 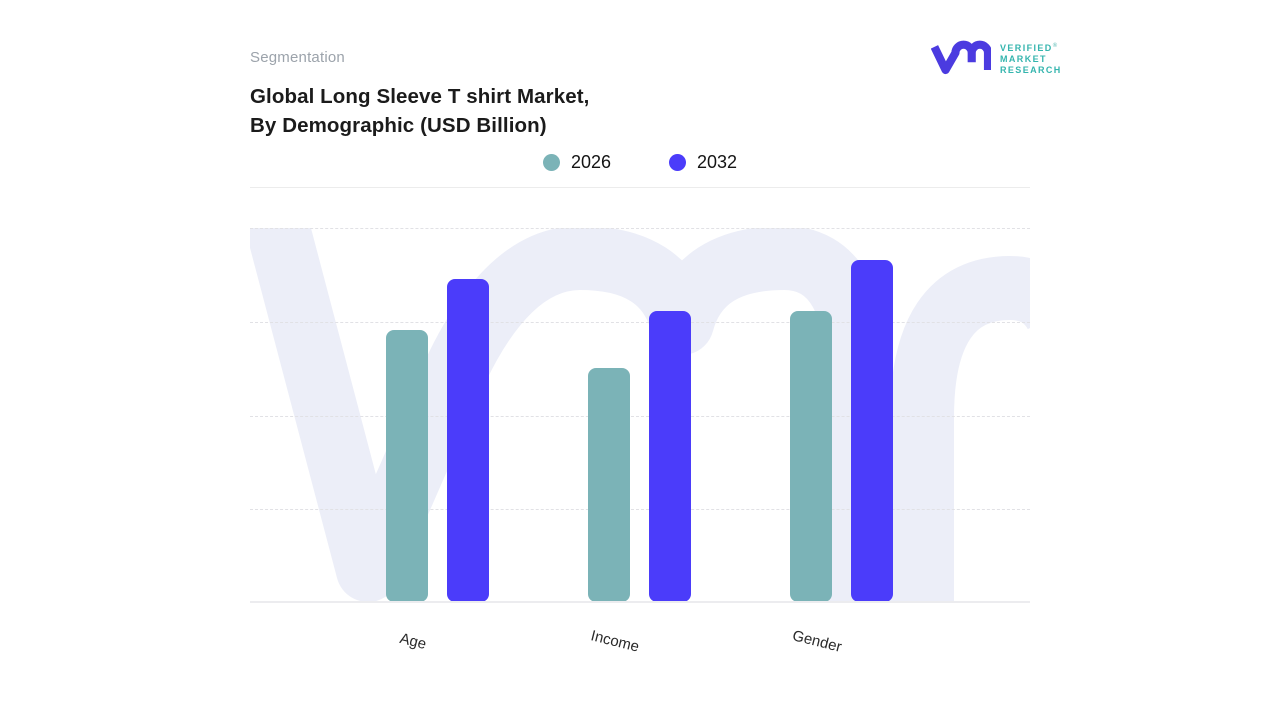 I want to click on bar-age-2026, so click(x=407, y=466).